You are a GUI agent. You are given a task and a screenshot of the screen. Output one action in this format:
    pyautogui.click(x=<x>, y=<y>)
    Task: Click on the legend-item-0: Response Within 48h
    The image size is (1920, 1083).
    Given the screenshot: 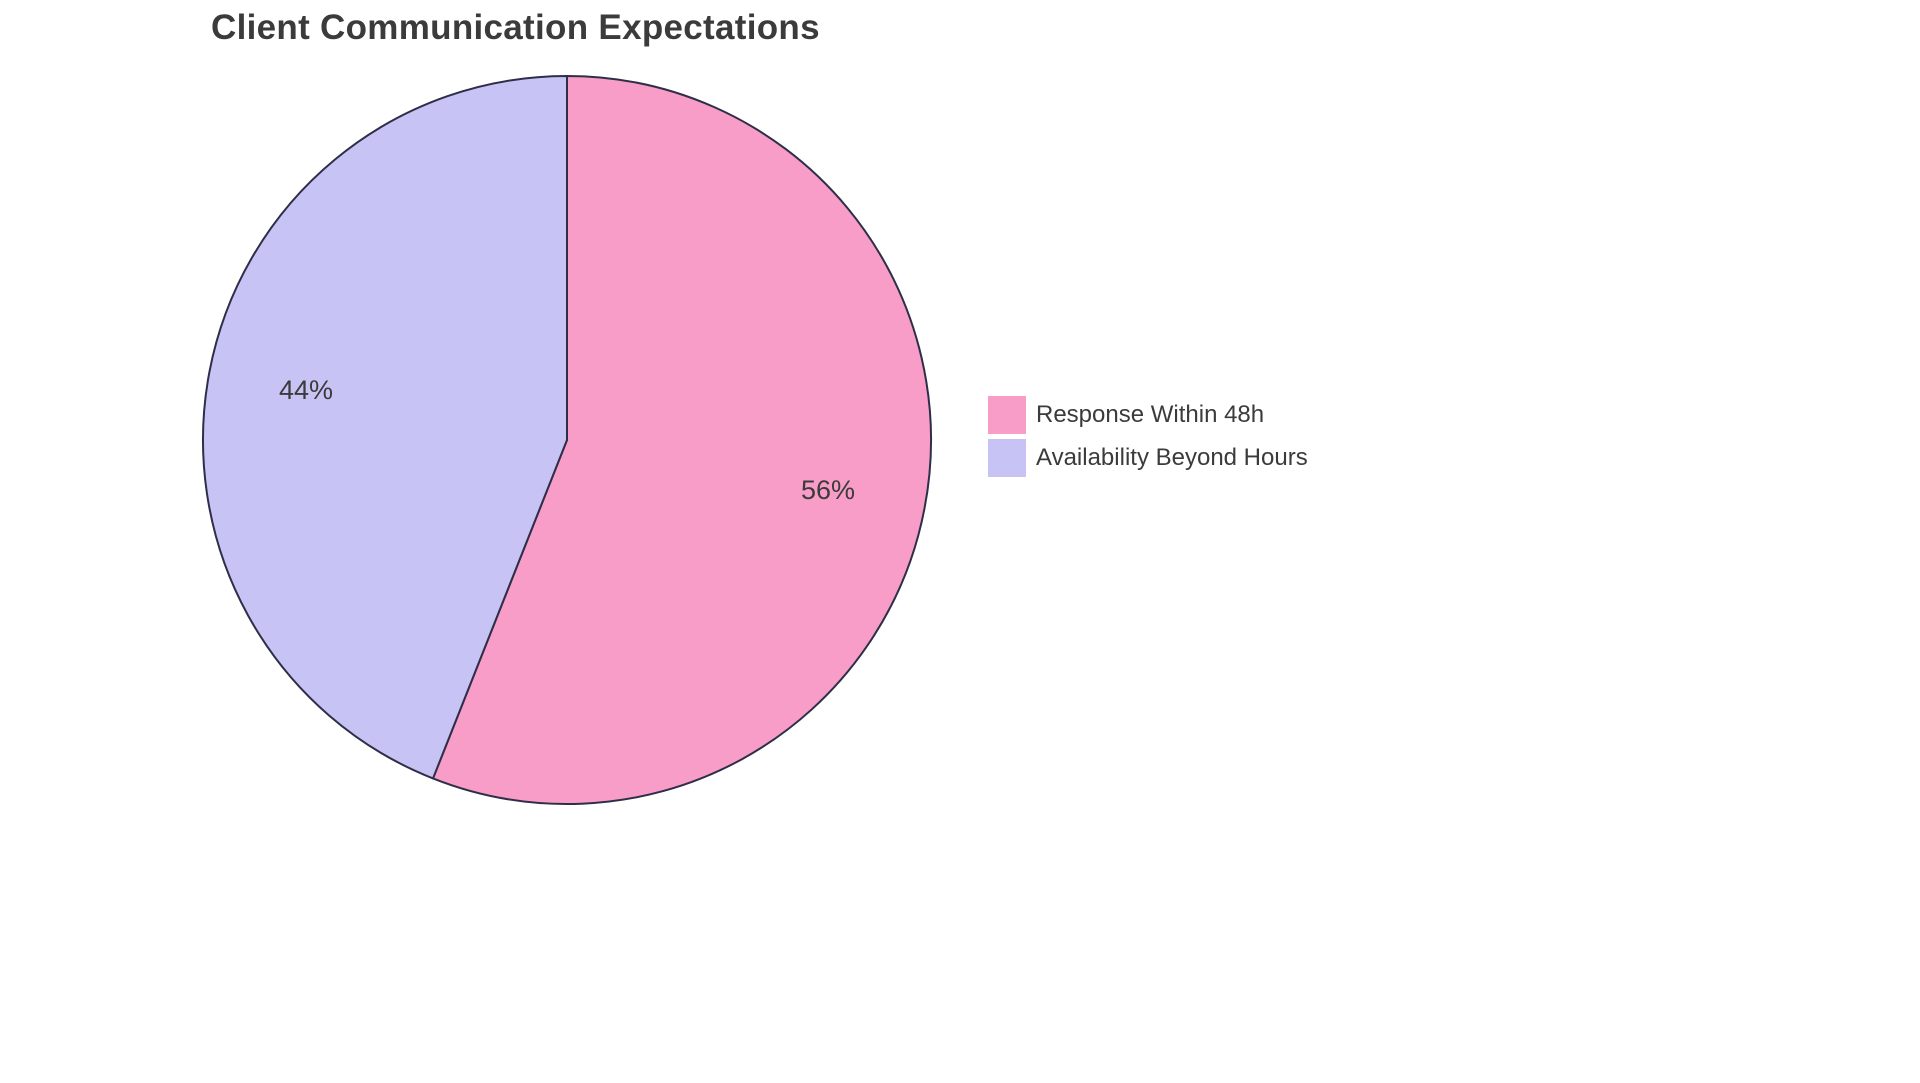 What is the action you would take?
    pyautogui.click(x=1148, y=415)
    